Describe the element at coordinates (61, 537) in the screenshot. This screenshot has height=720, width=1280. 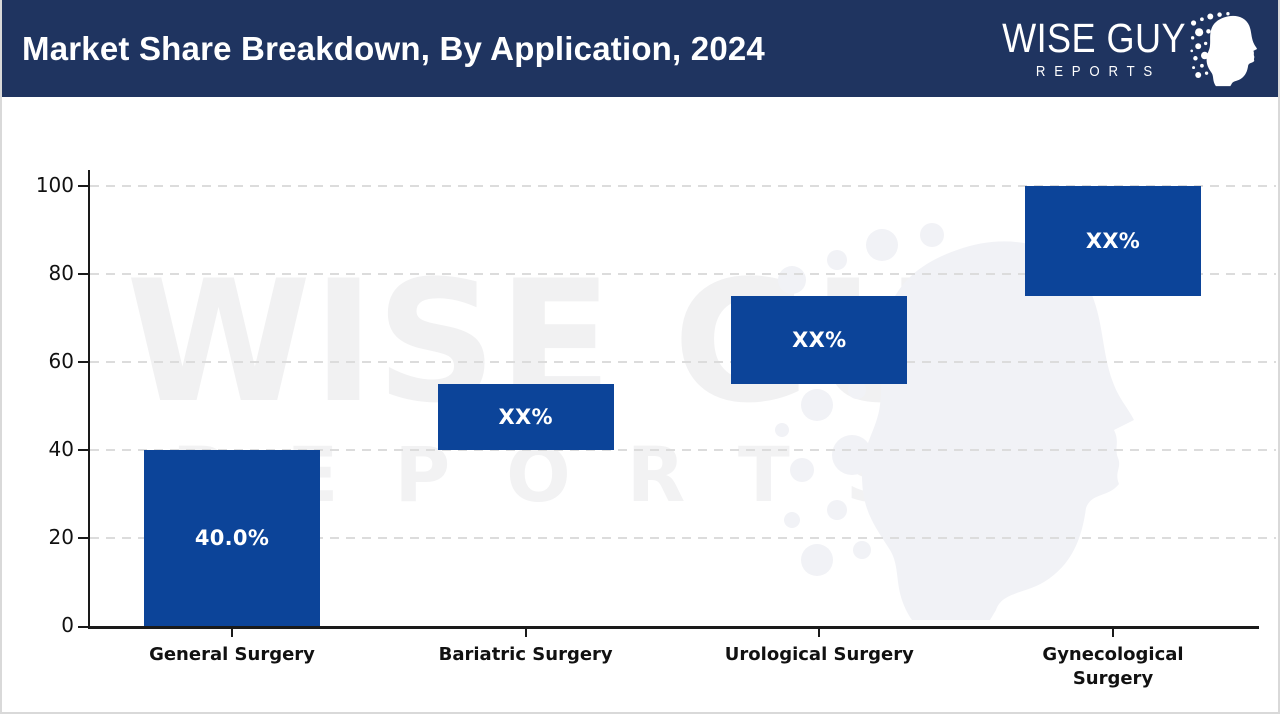
I see `y-tick-label: 20` at that location.